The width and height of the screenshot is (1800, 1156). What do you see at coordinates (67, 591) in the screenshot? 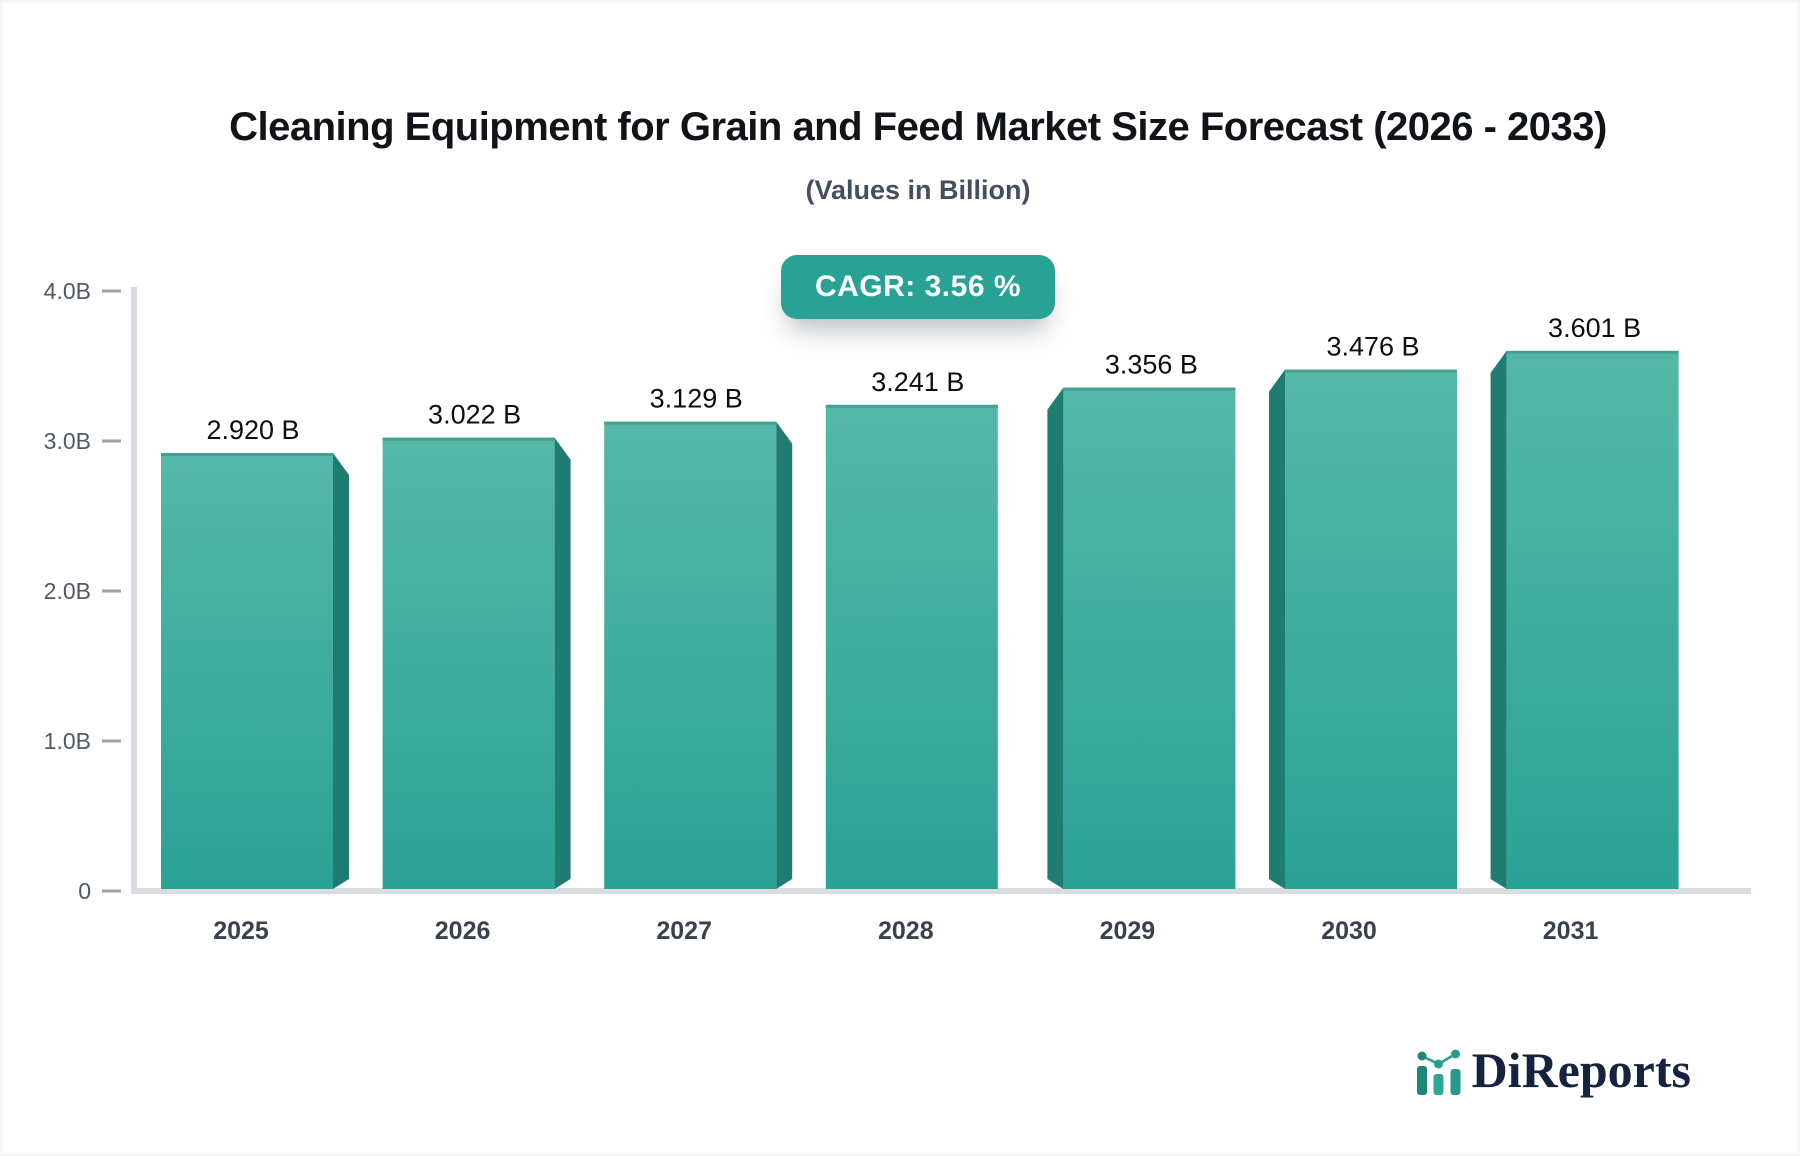
I see `y-axis-label: 2.0B` at bounding box center [67, 591].